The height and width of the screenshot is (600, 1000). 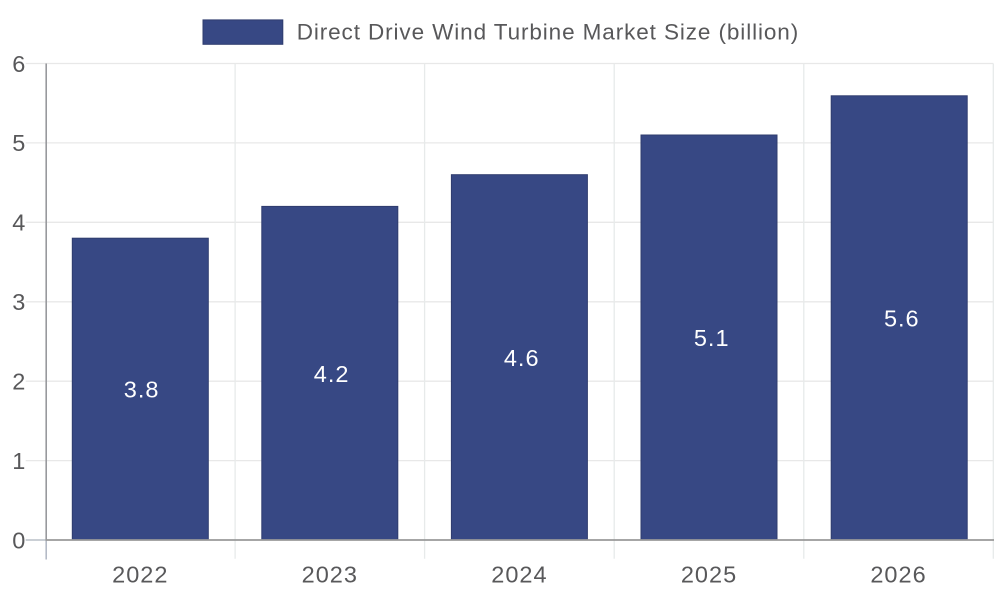 What do you see at coordinates (902, 319) in the screenshot?
I see `svg-text: 5.6` at bounding box center [902, 319].